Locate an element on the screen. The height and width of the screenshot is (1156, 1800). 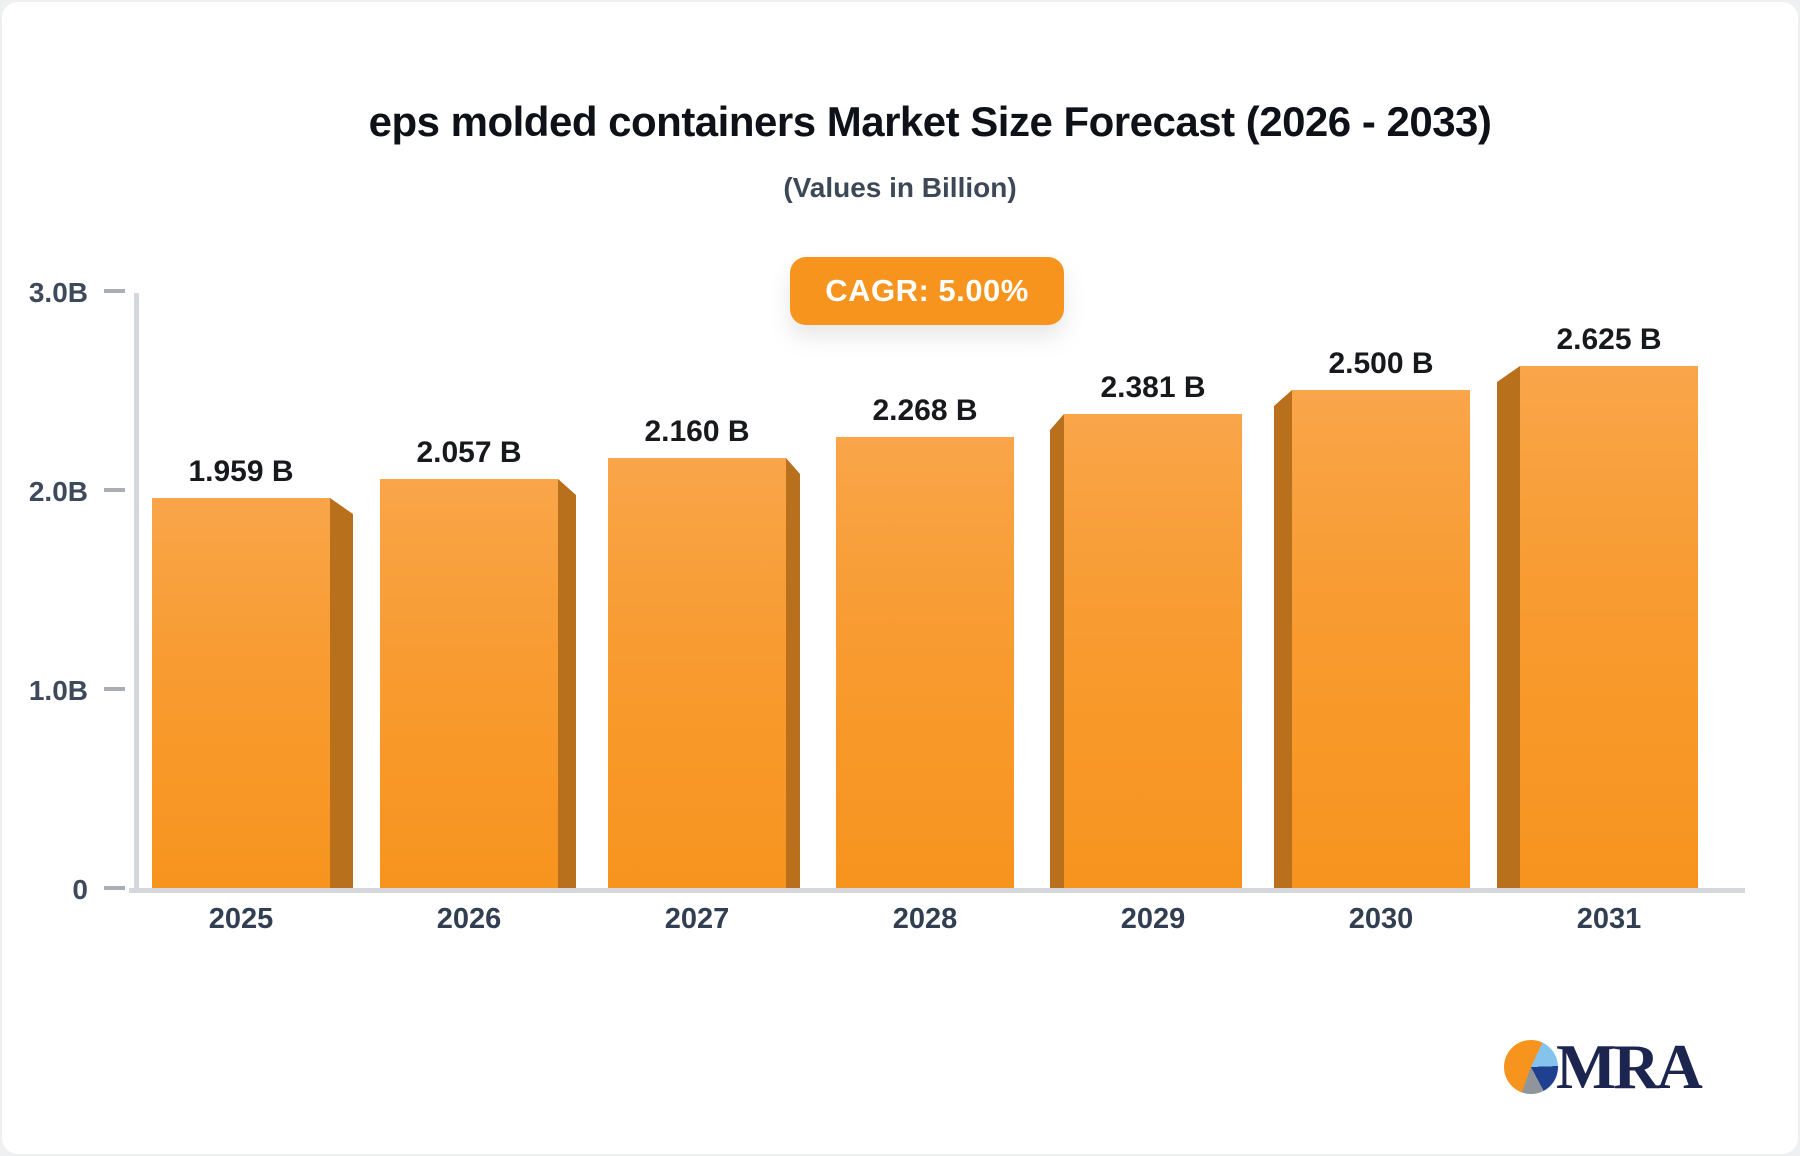
x-axis-category-label: 2031 is located at coordinates (1609, 919).